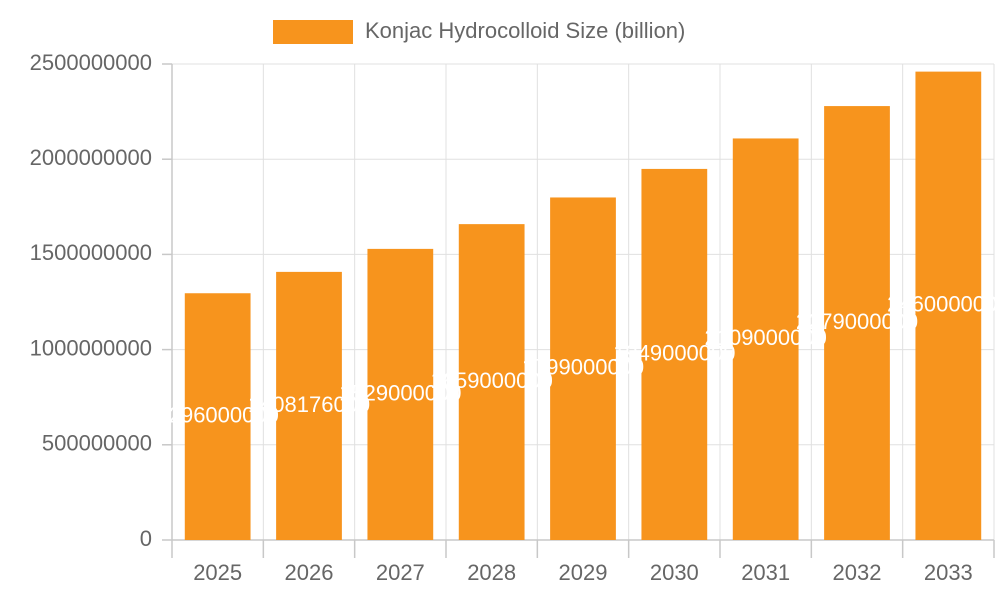 This screenshot has width=1000, height=600. I want to click on x-tick-label: 2033, so click(948, 572).